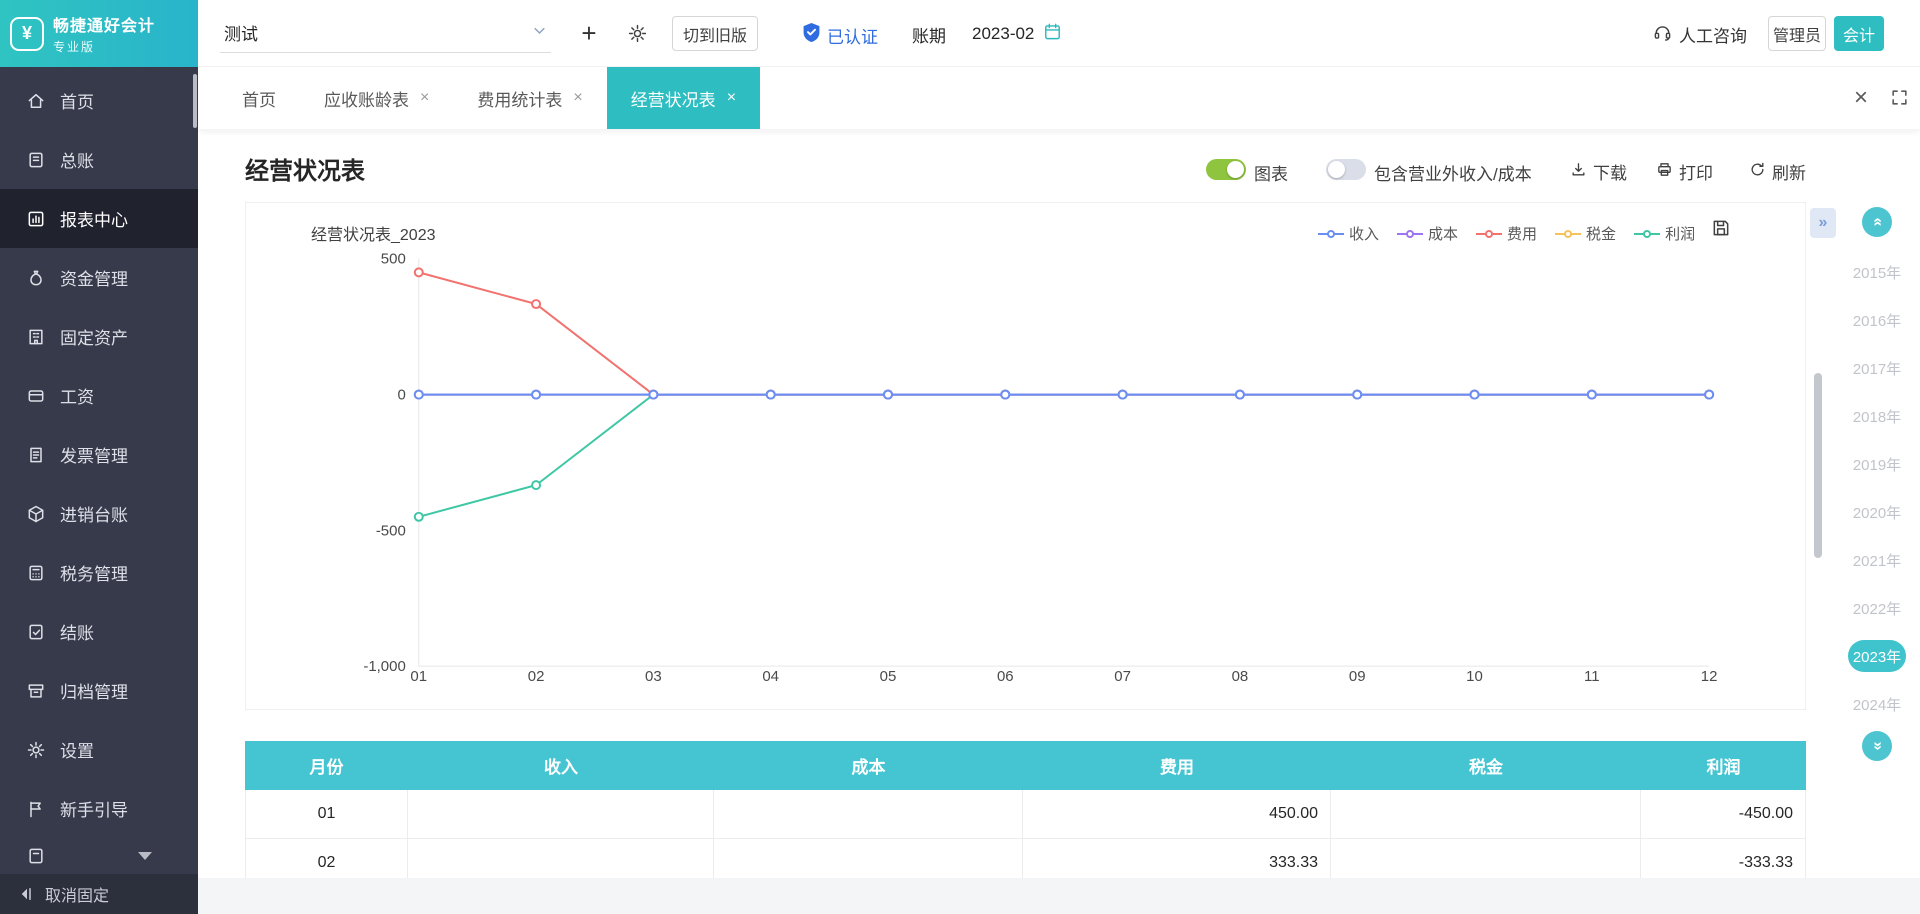 This screenshot has height=914, width=1920. What do you see at coordinates (1899, 100) in the screenshot?
I see `fullscreen-icon` at bounding box center [1899, 100].